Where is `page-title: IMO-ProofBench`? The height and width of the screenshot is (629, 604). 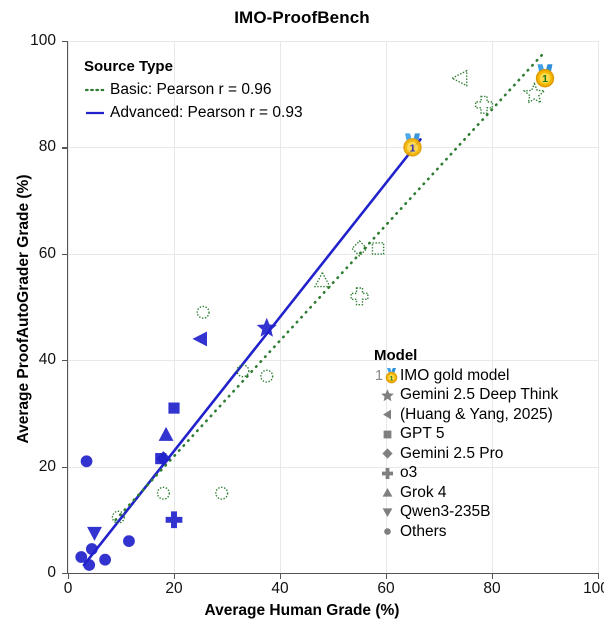 page-title: IMO-ProofBench is located at coordinates (302, 17).